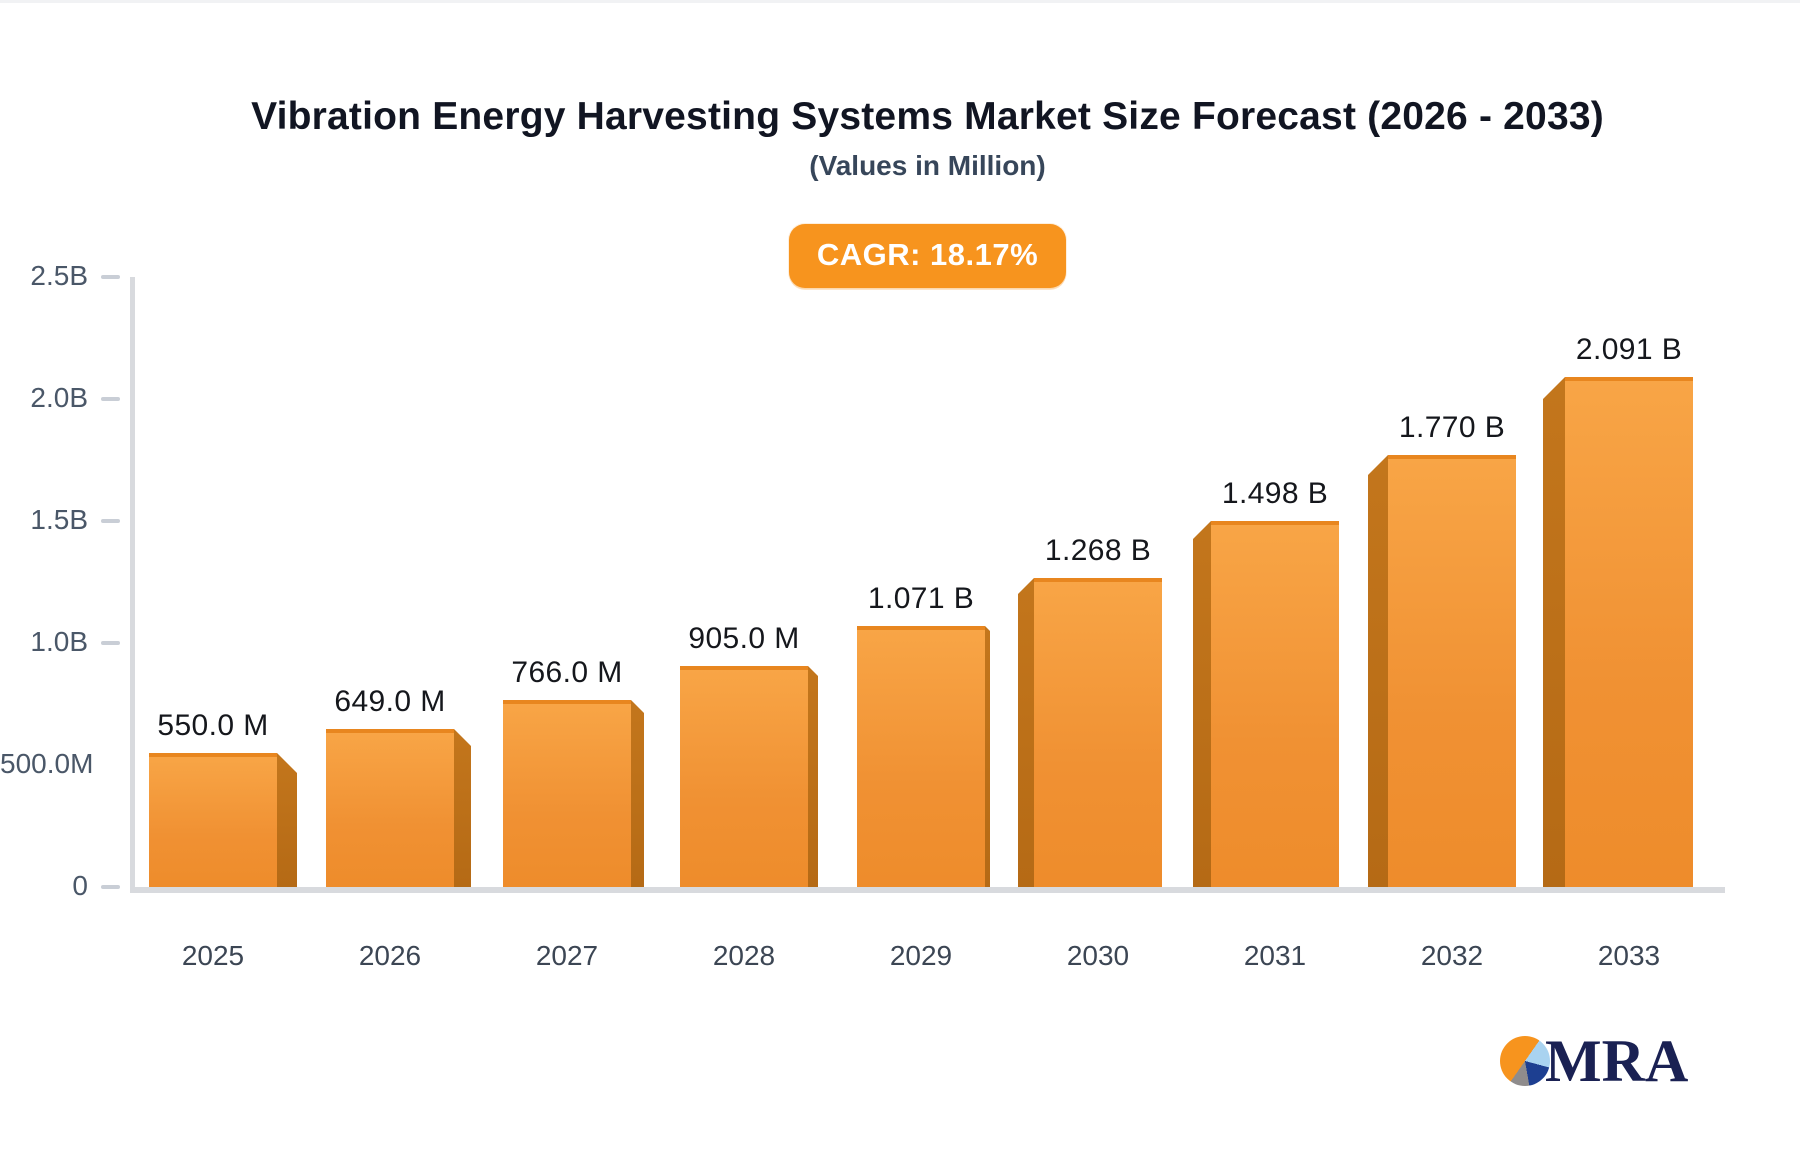  Describe the element at coordinates (1617, 1061) in the screenshot. I see `brand-logo-text: MRA` at that location.